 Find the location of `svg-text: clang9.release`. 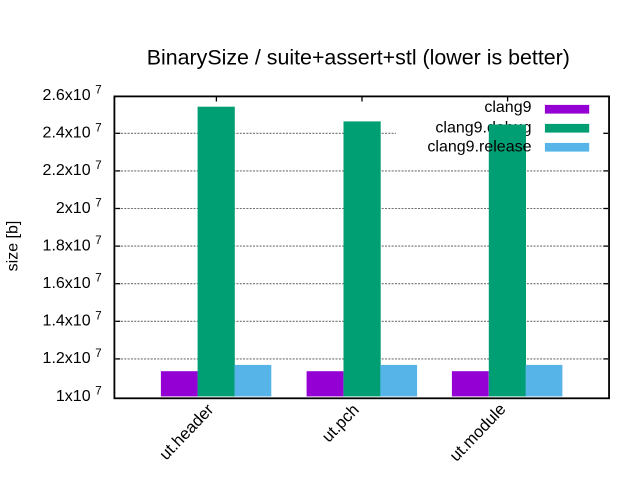

svg-text: clang9.release is located at coordinates (479, 147).